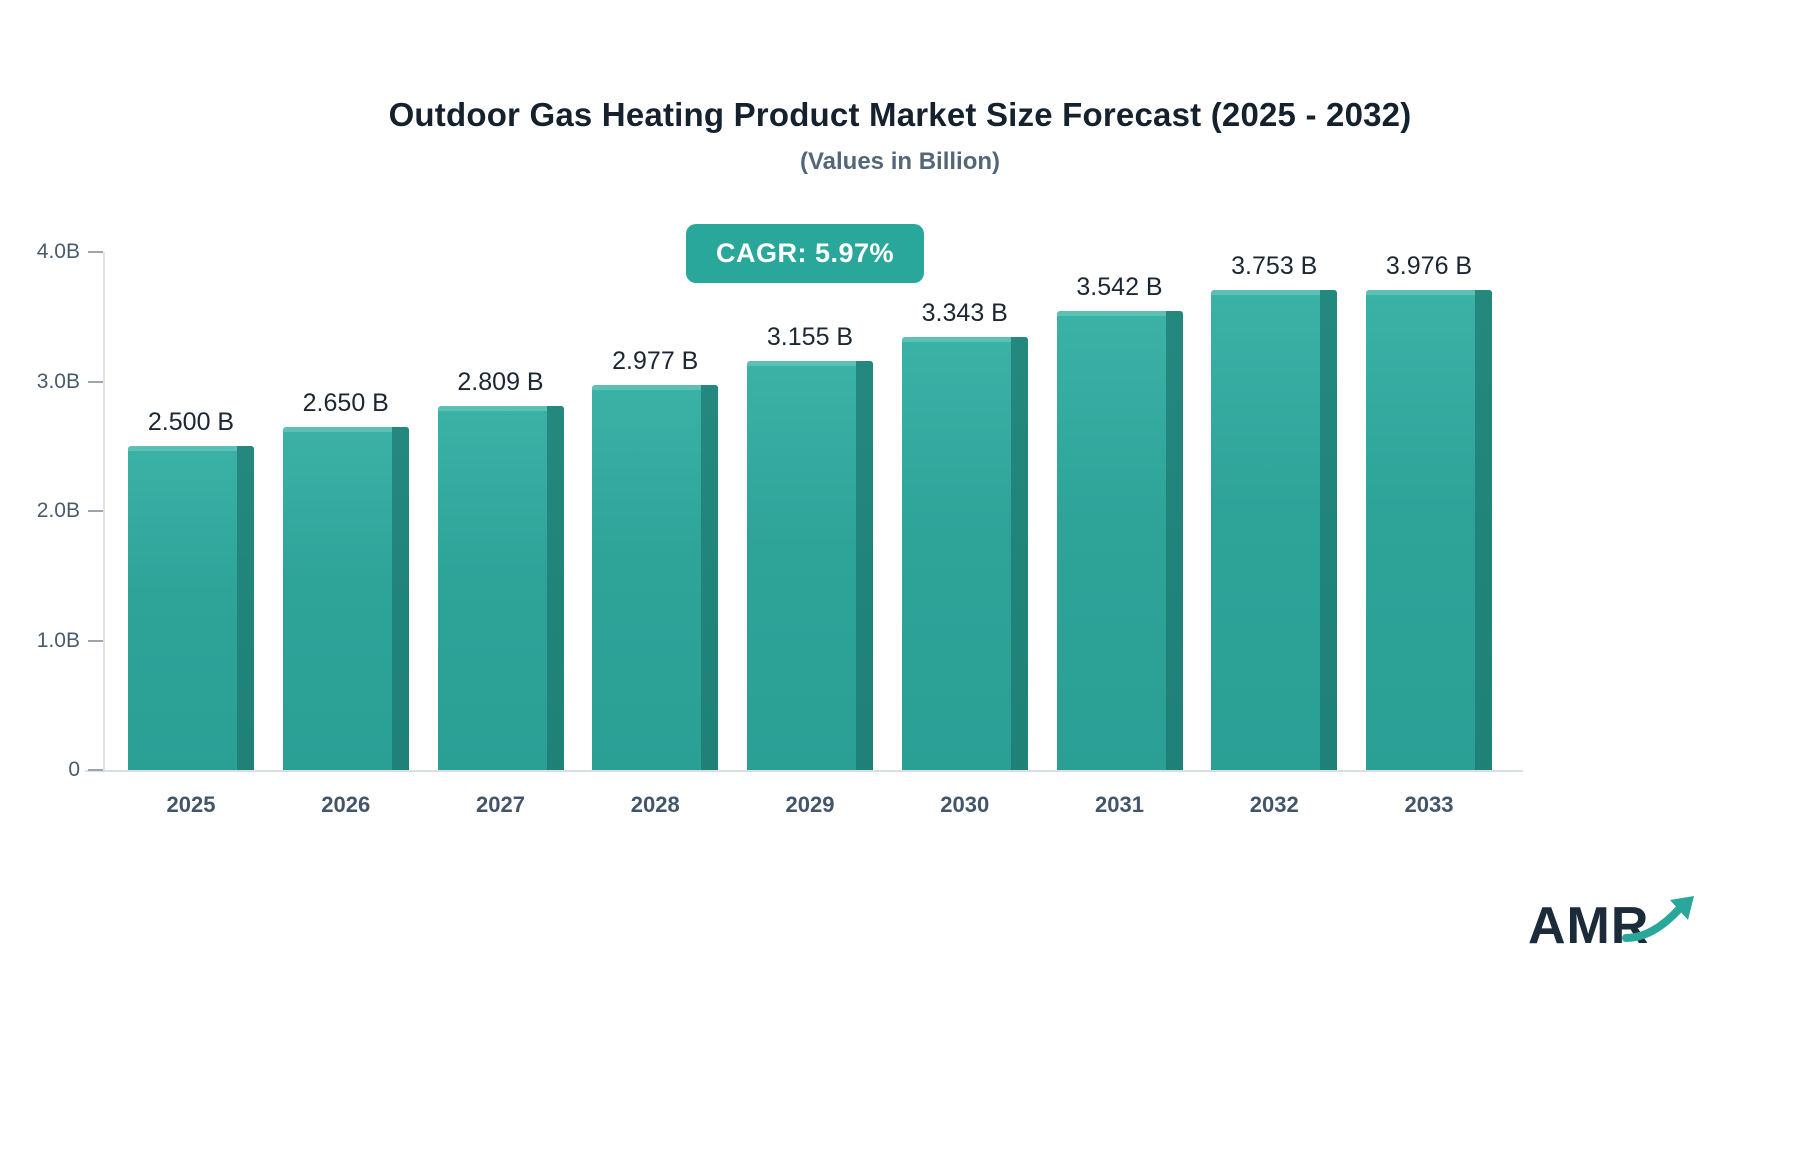  What do you see at coordinates (964, 553) in the screenshot?
I see `bar-2030` at bounding box center [964, 553].